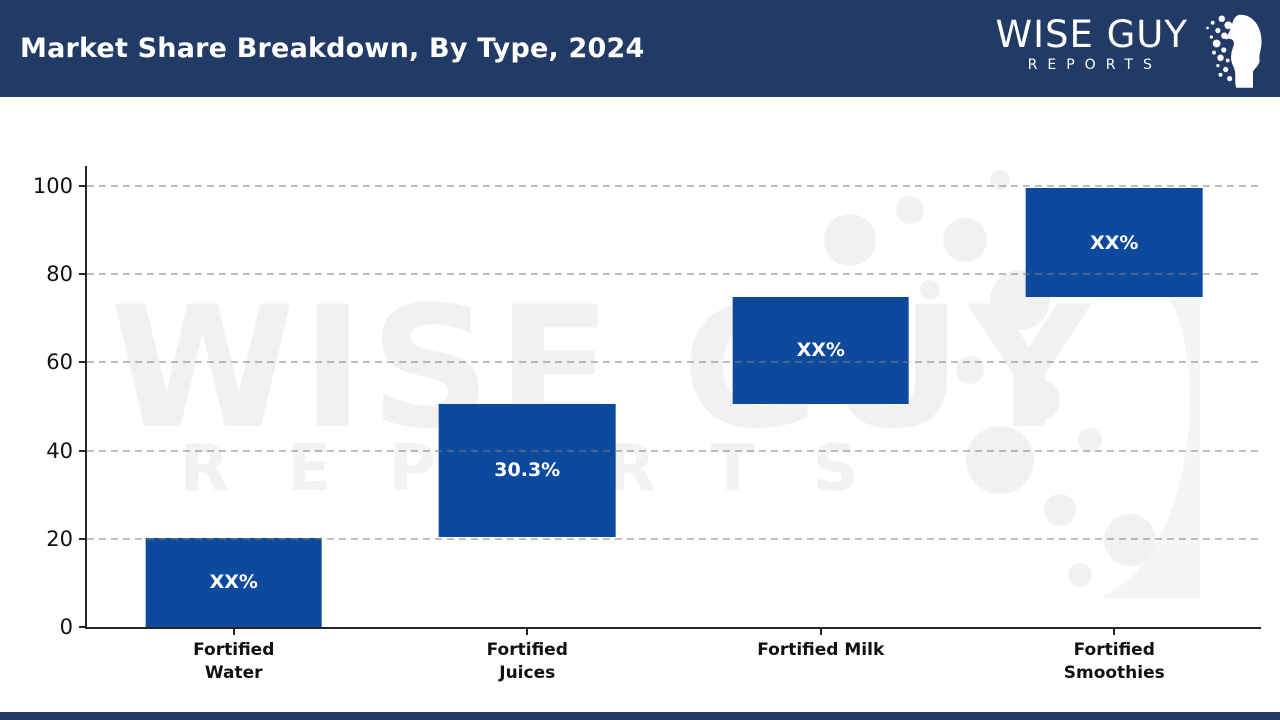 The image size is (1280, 720). I want to click on y-axis-label: 40, so click(59, 450).